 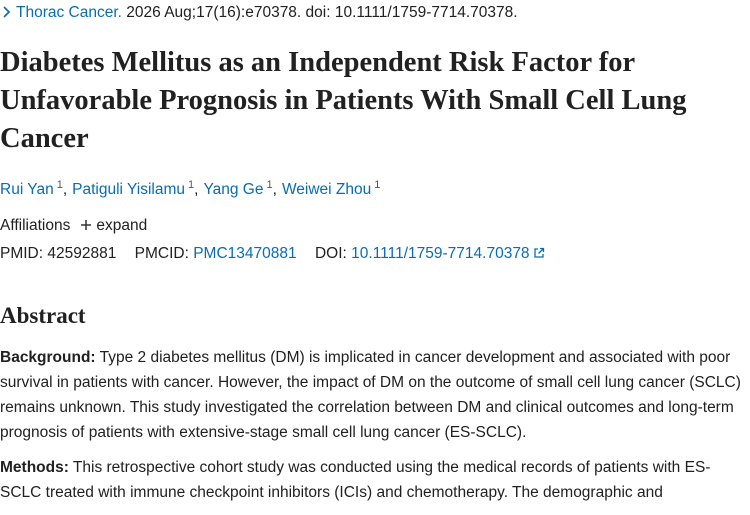 What do you see at coordinates (34, 467) in the screenshot?
I see `section-label: Methods:` at bounding box center [34, 467].